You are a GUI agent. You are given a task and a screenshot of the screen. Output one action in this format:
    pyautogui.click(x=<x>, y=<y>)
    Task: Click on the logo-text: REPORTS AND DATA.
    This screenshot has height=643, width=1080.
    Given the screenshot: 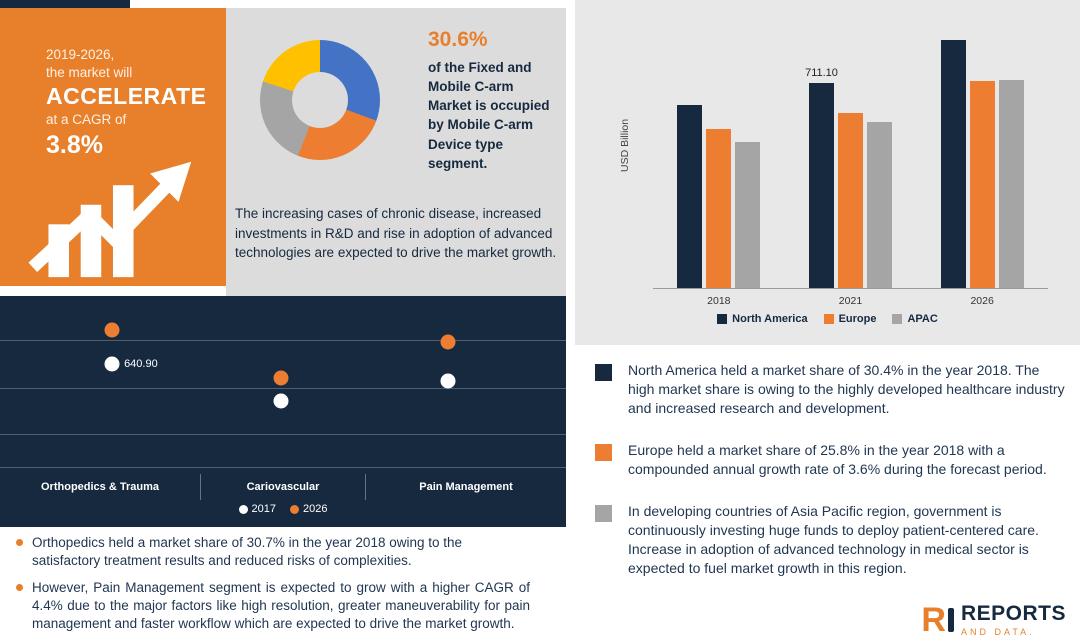 What is the action you would take?
    pyautogui.click(x=1013, y=620)
    